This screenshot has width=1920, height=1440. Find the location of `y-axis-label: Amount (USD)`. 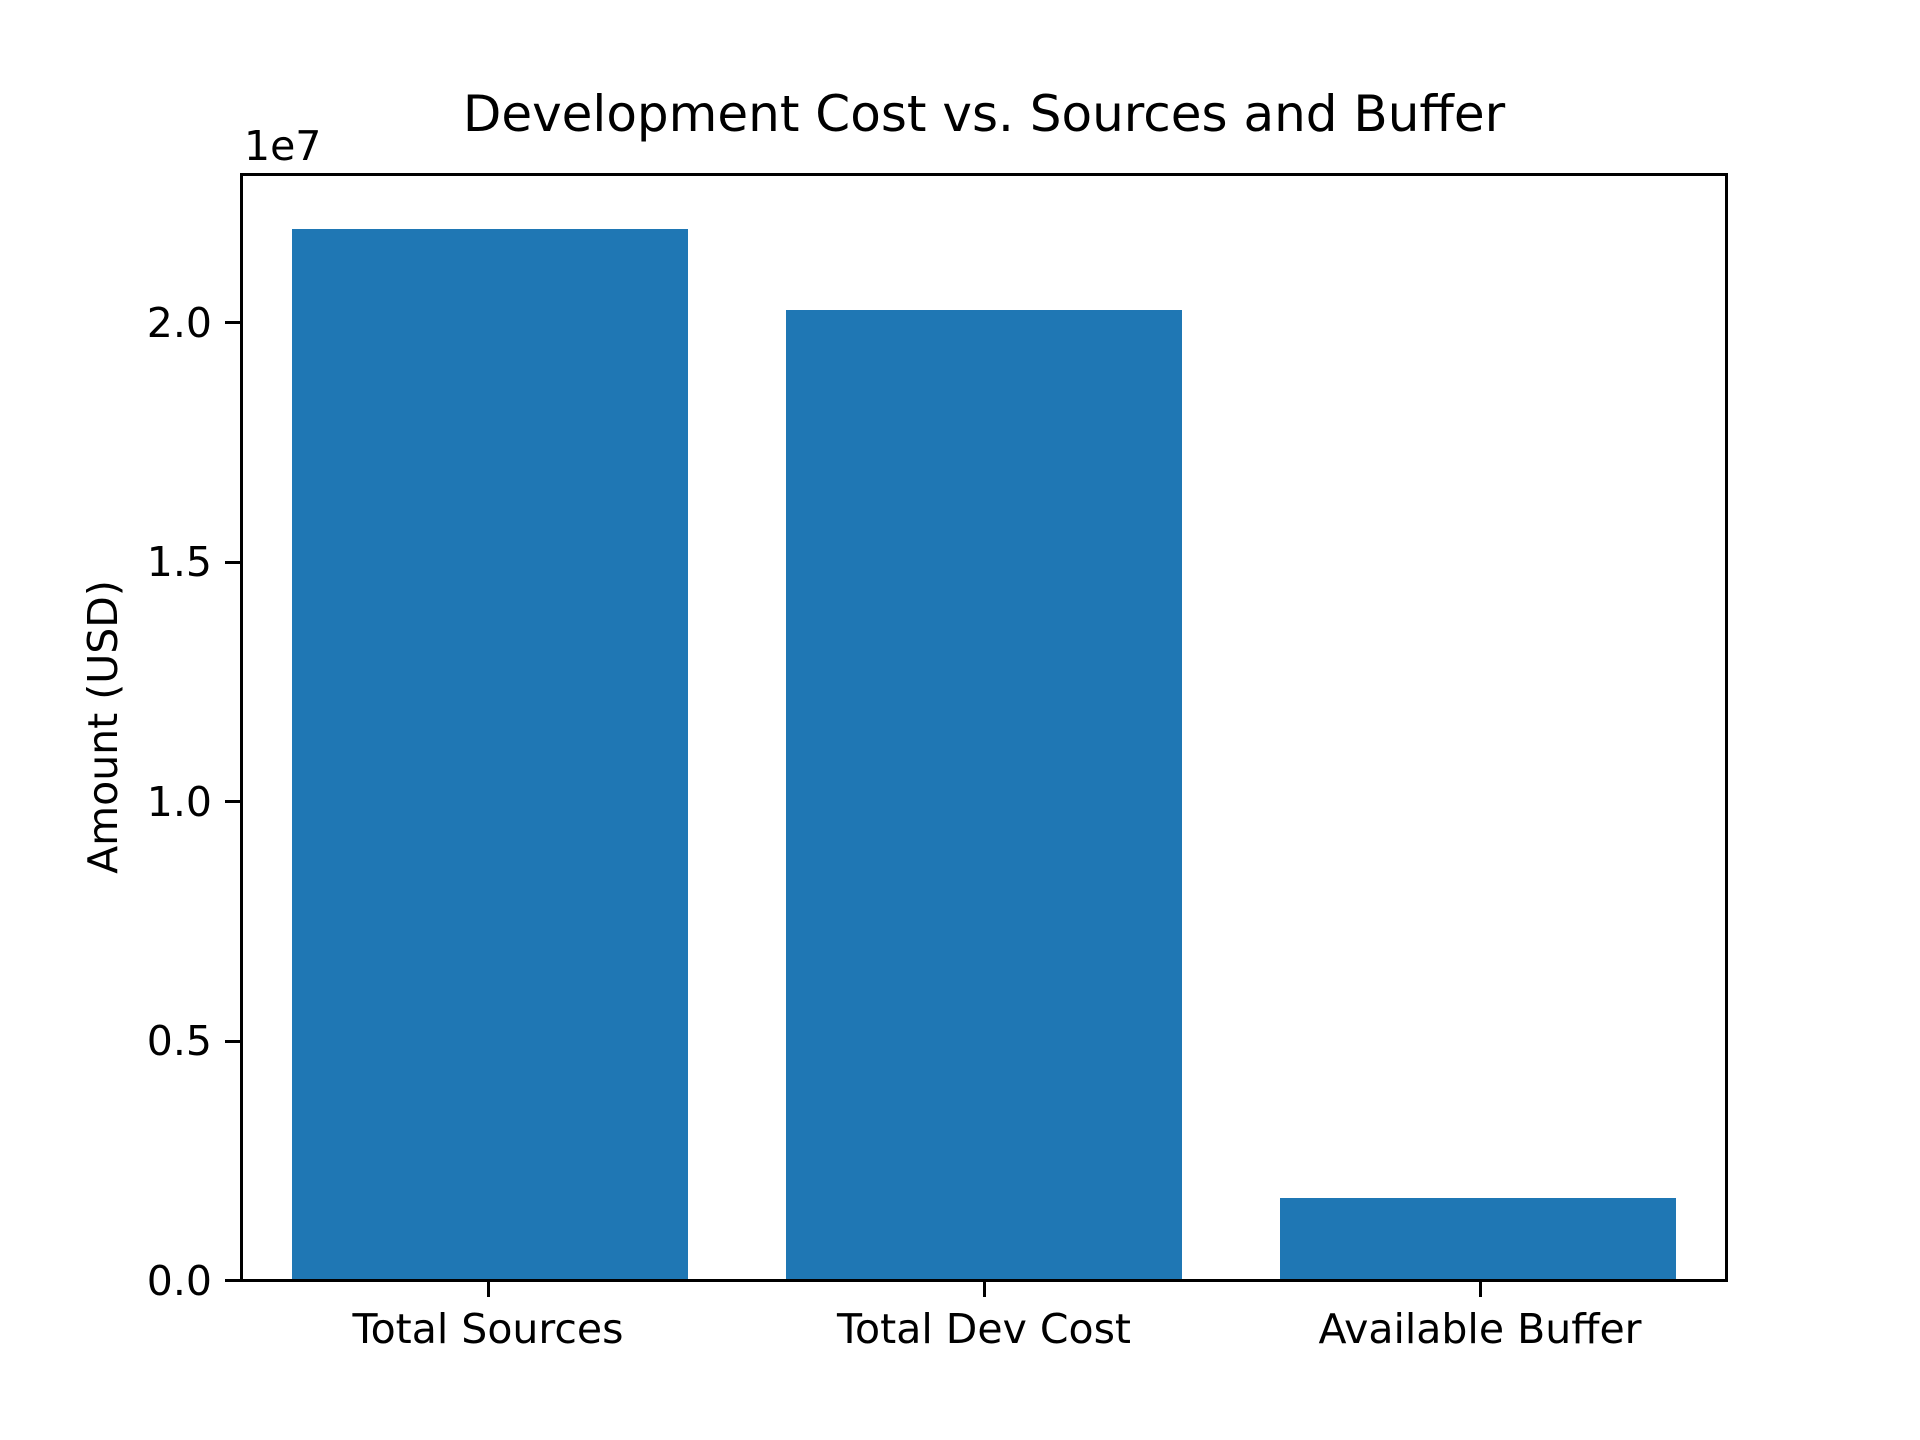

y-axis-label: Amount (USD) is located at coordinates (103, 727).